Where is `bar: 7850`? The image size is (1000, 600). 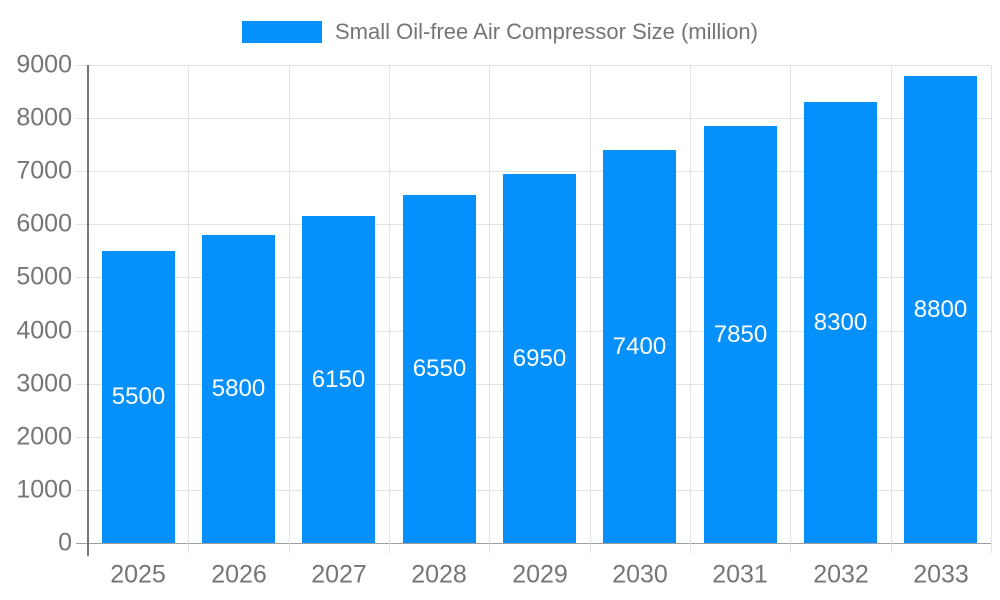
bar: 7850 is located at coordinates (740, 334).